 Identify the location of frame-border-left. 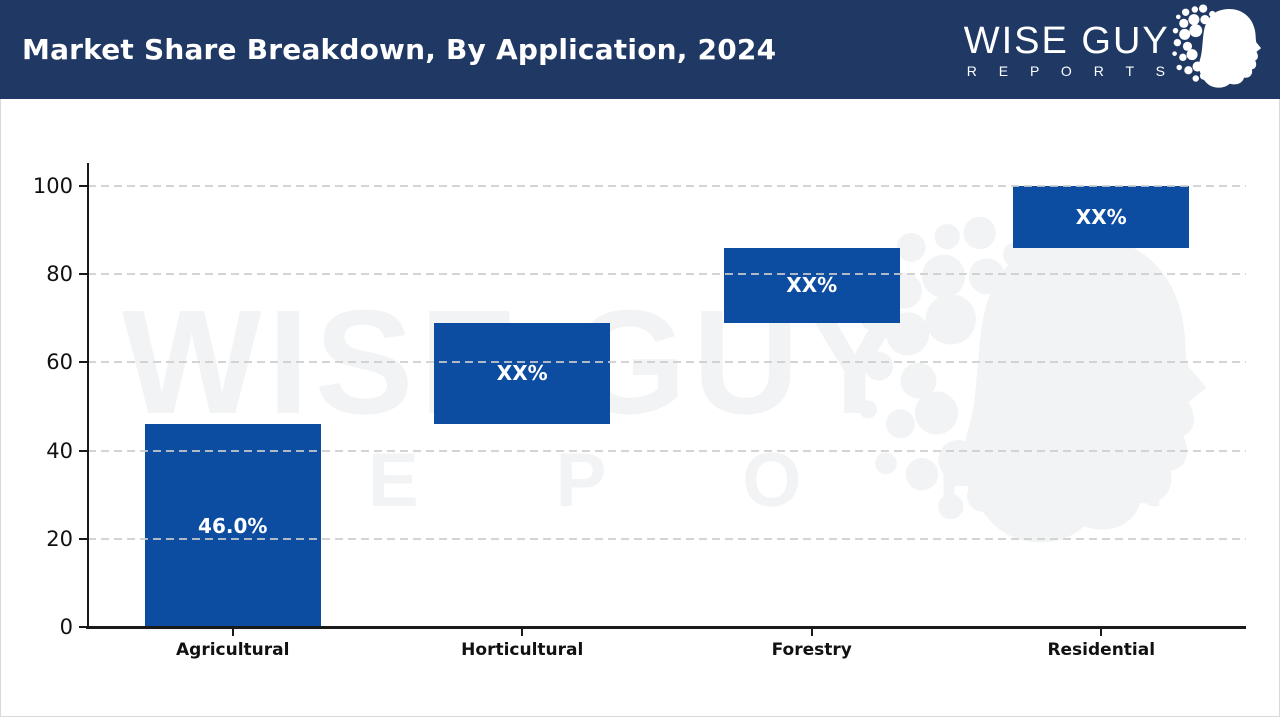
(0, 408).